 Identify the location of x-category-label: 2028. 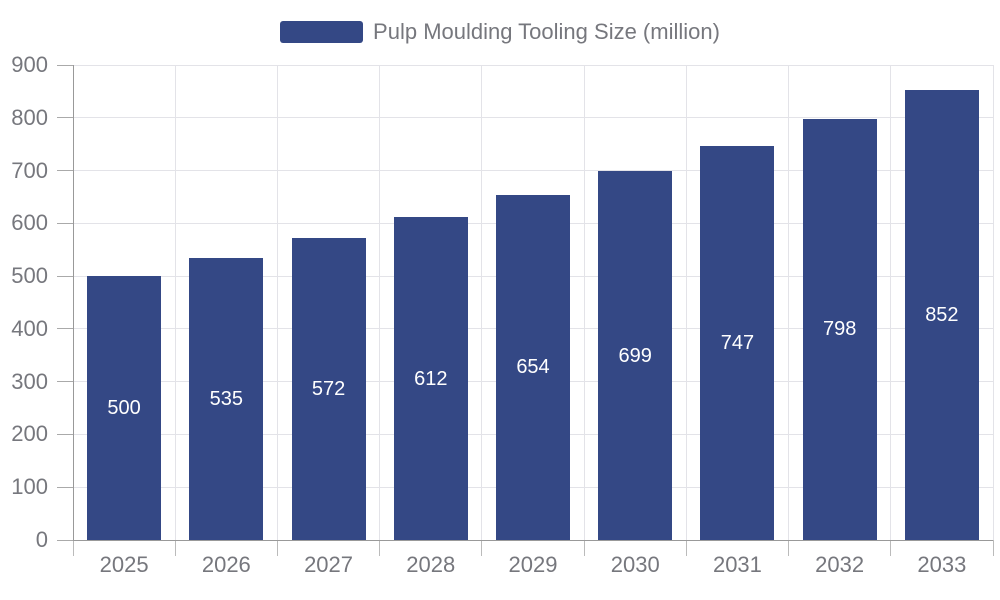
(431, 564).